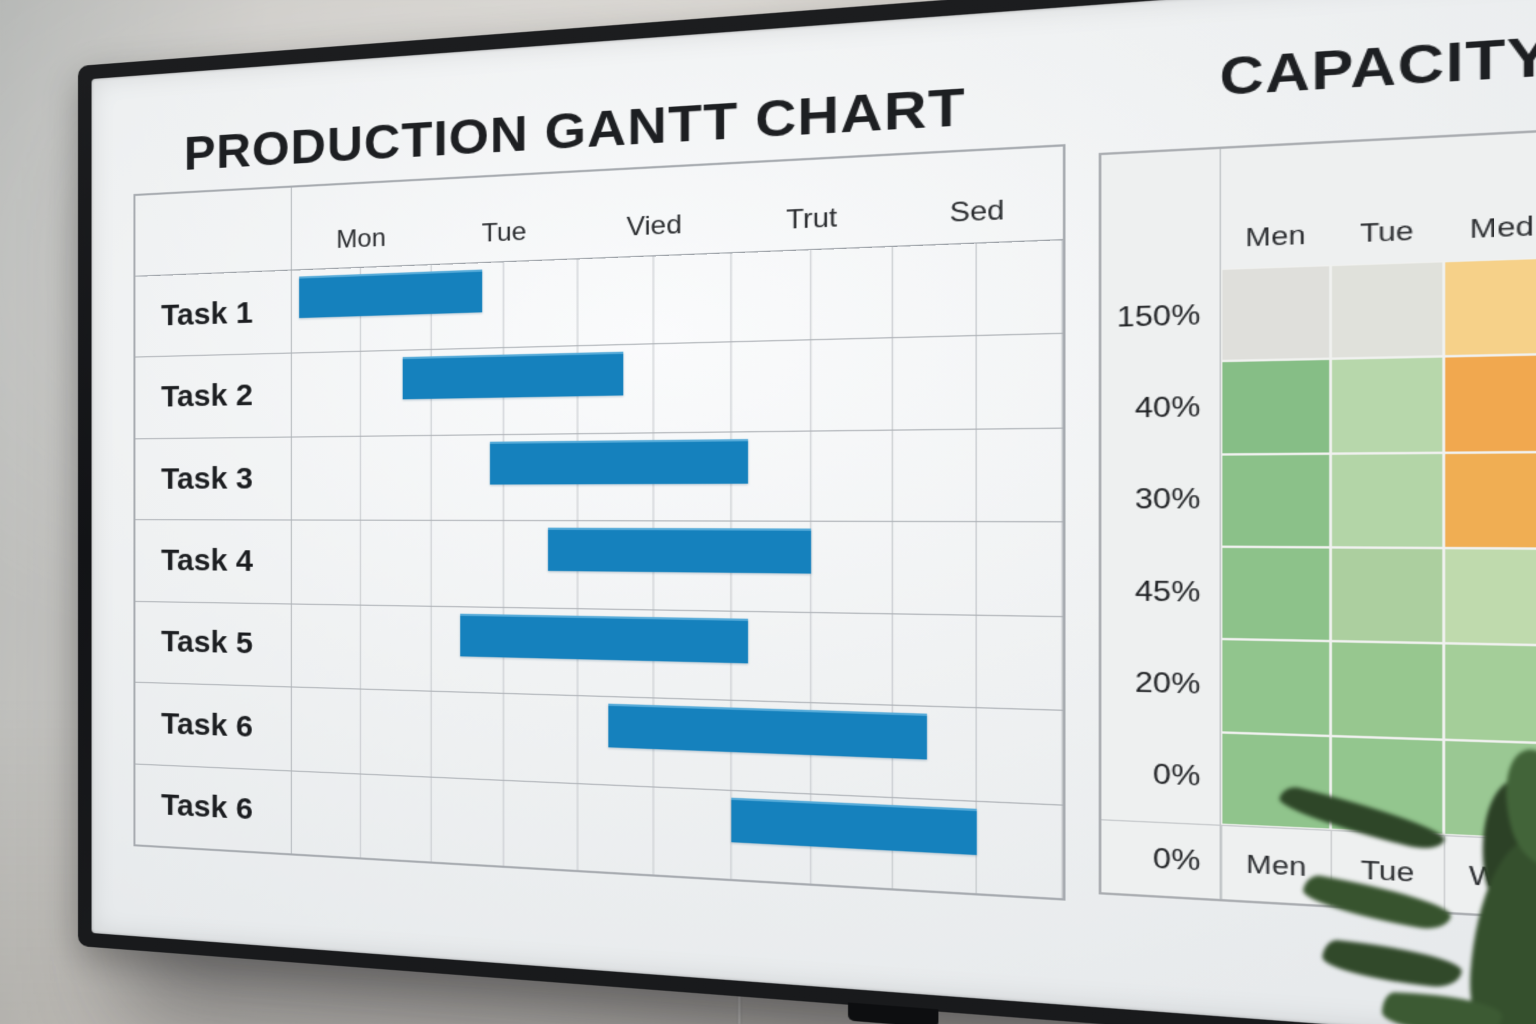  Describe the element at coordinates (1161, 500) in the screenshot. I see `heatmap-row-label: 30%` at that location.